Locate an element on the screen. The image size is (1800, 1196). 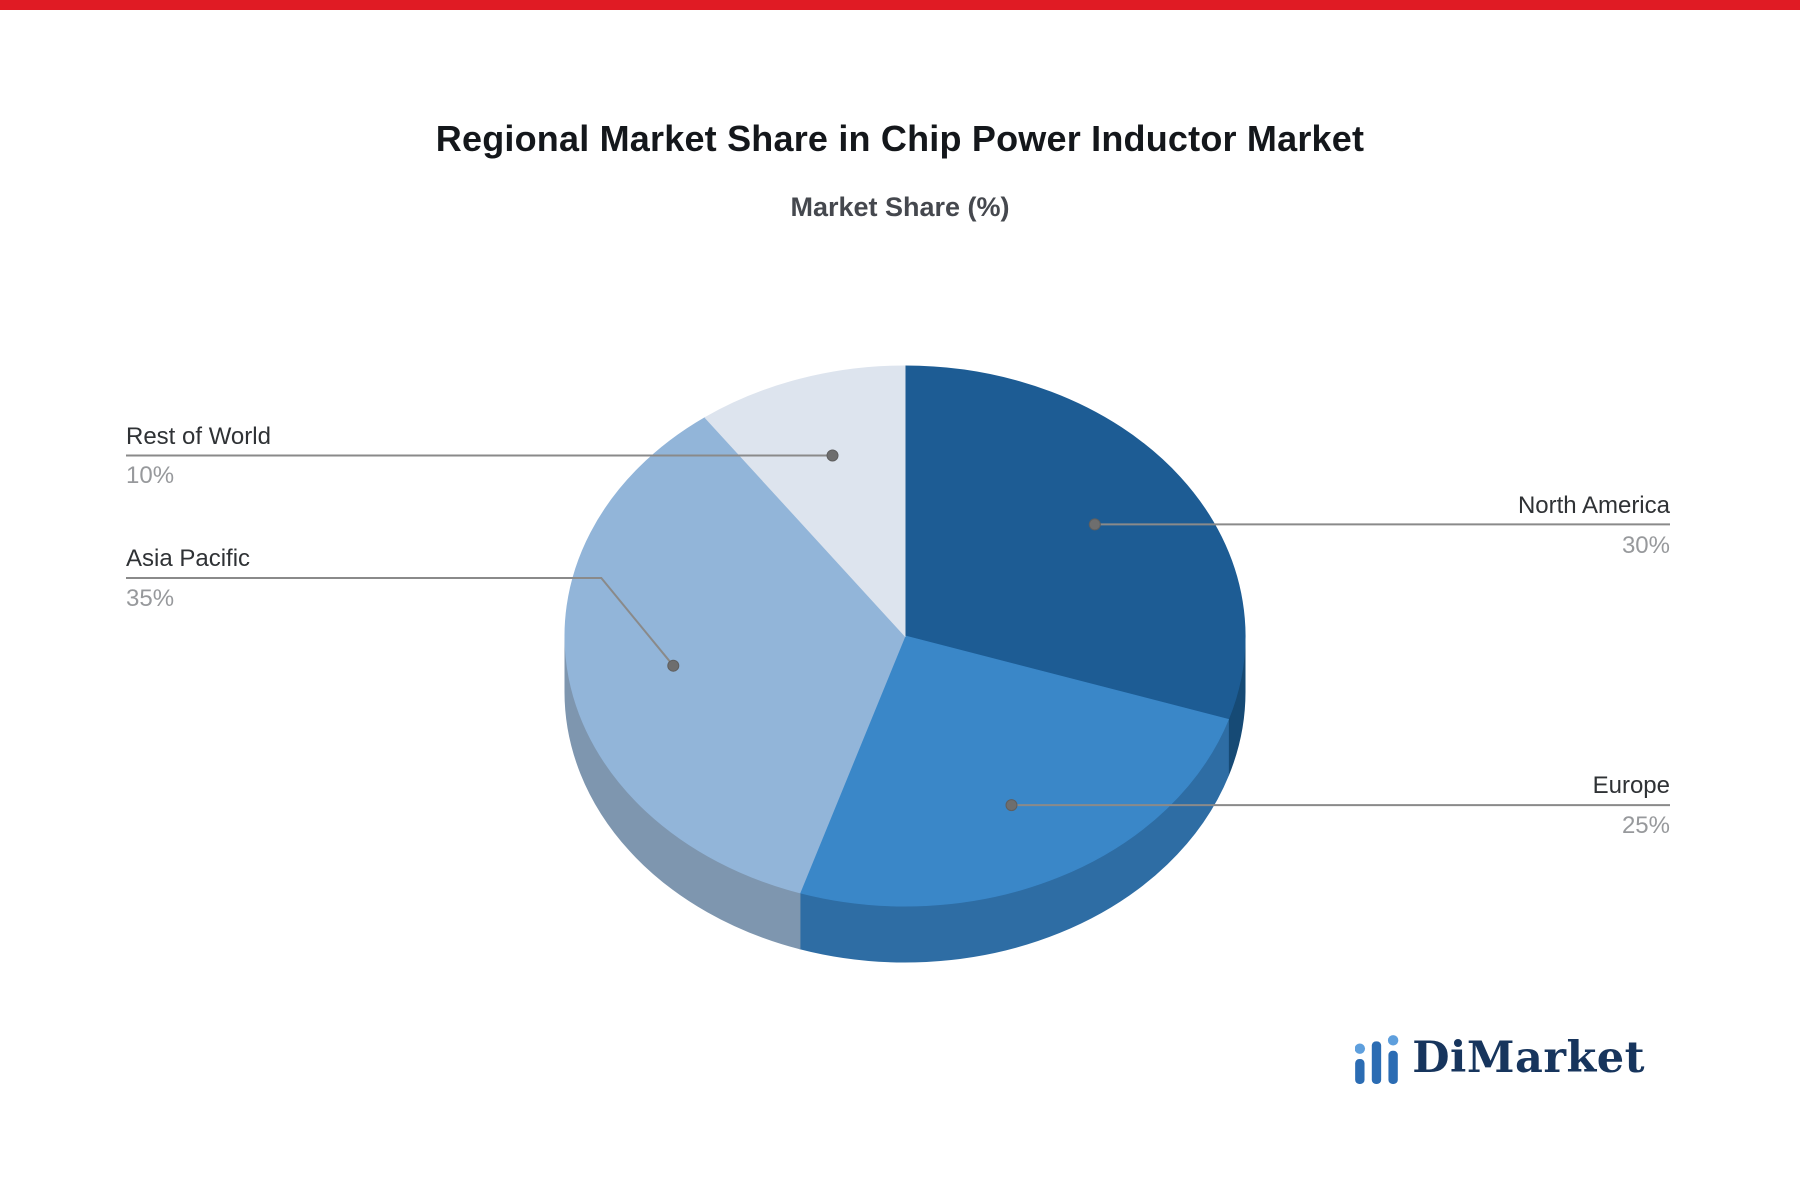
slice-label-north-america: North America is located at coordinates (1593, 505).